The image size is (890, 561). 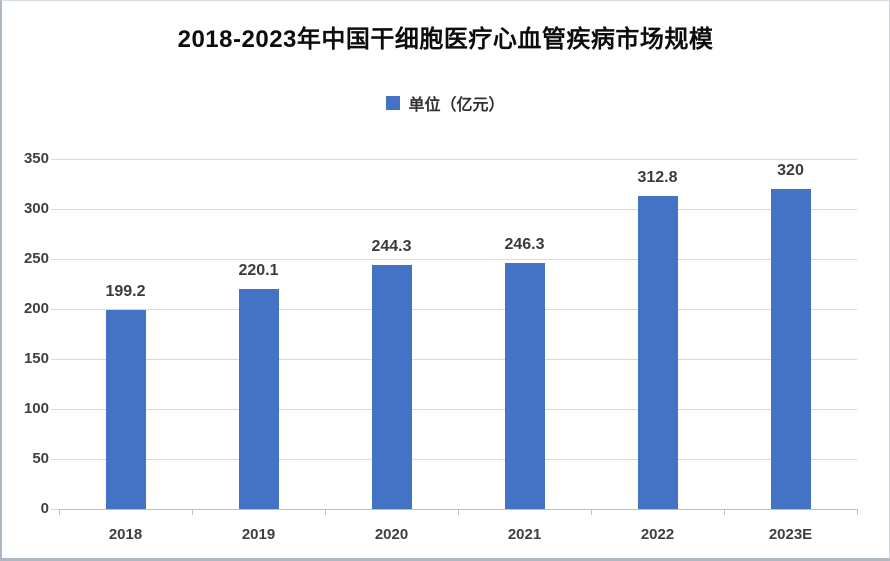 What do you see at coordinates (36, 308) in the screenshot?
I see `y-axis-tick-label: 200` at bounding box center [36, 308].